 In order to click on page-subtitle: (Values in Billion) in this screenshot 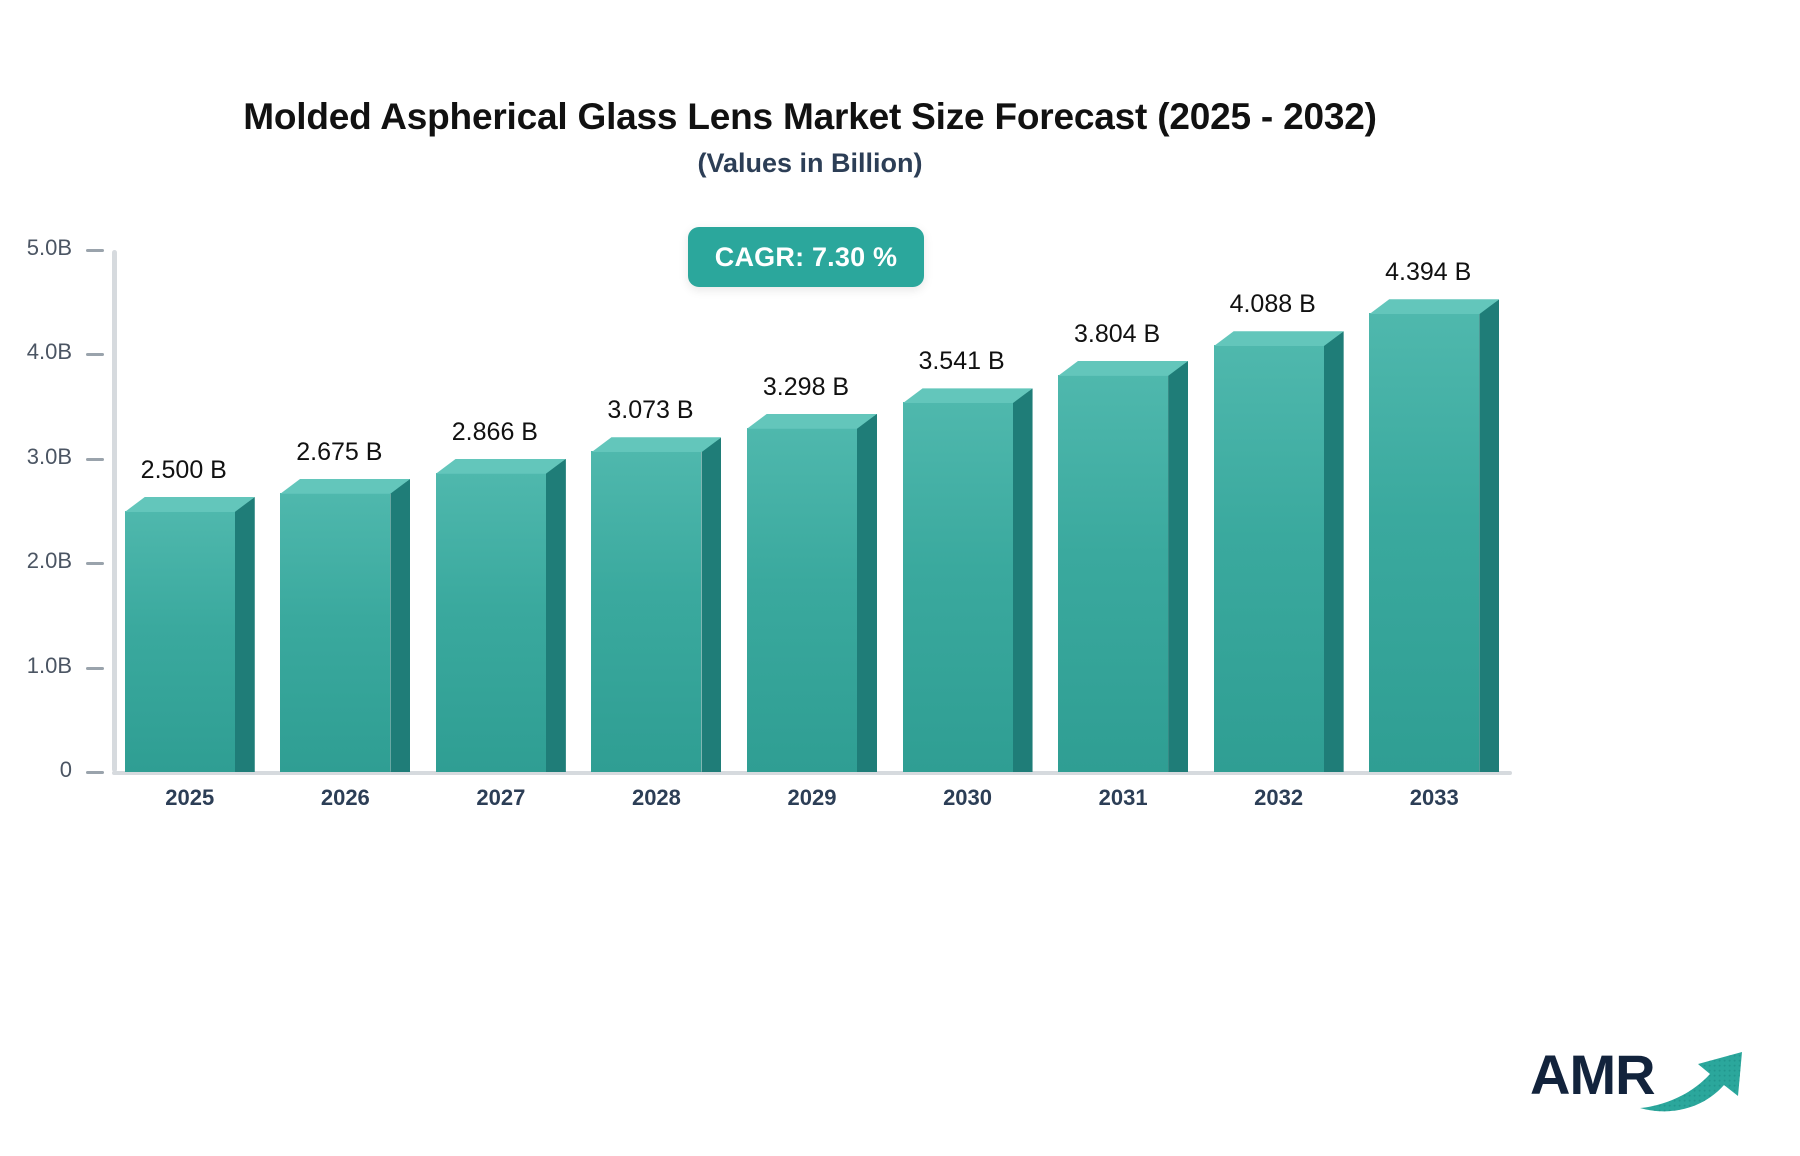, I will do `click(810, 163)`.